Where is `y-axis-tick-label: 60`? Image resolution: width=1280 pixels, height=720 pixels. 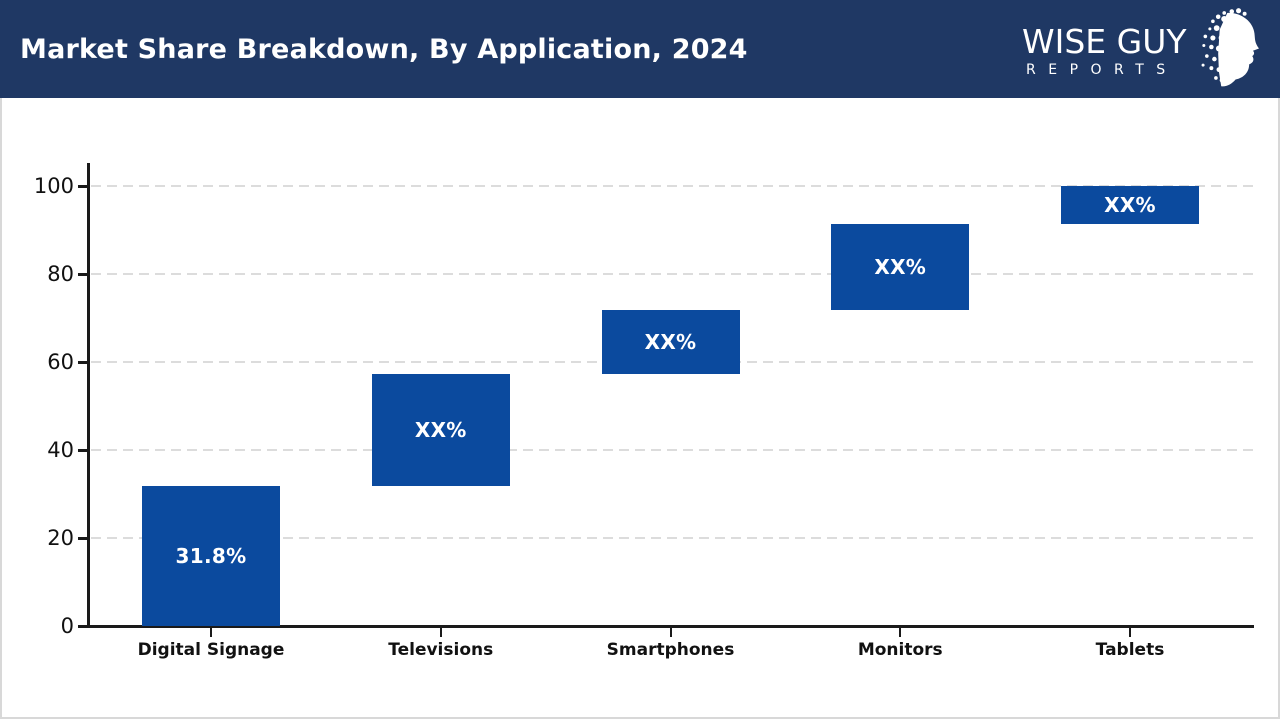 y-axis-tick-label: 60 is located at coordinates (60, 362).